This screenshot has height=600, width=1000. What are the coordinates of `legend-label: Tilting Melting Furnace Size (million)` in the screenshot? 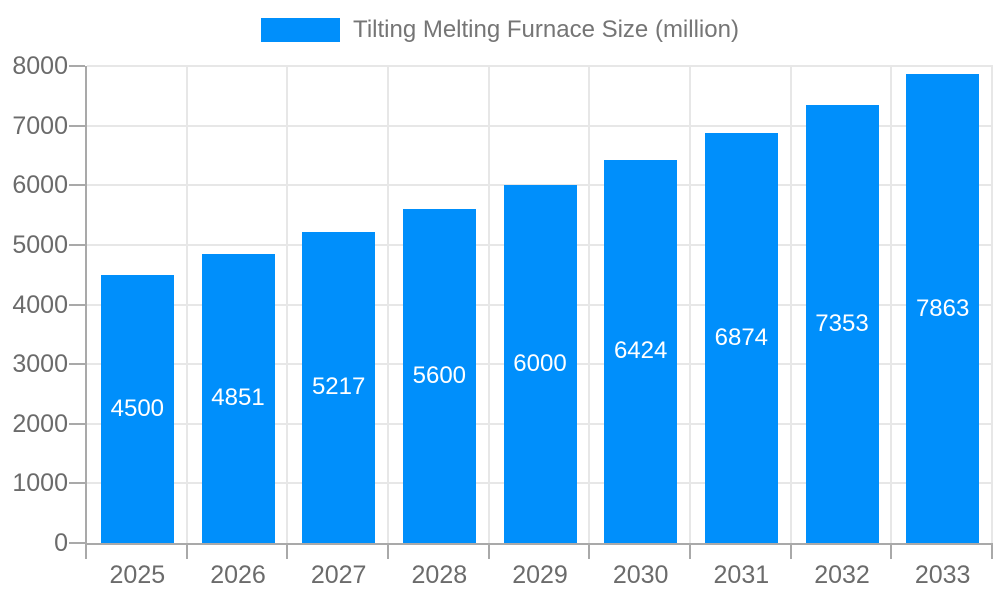 It's located at (546, 29).